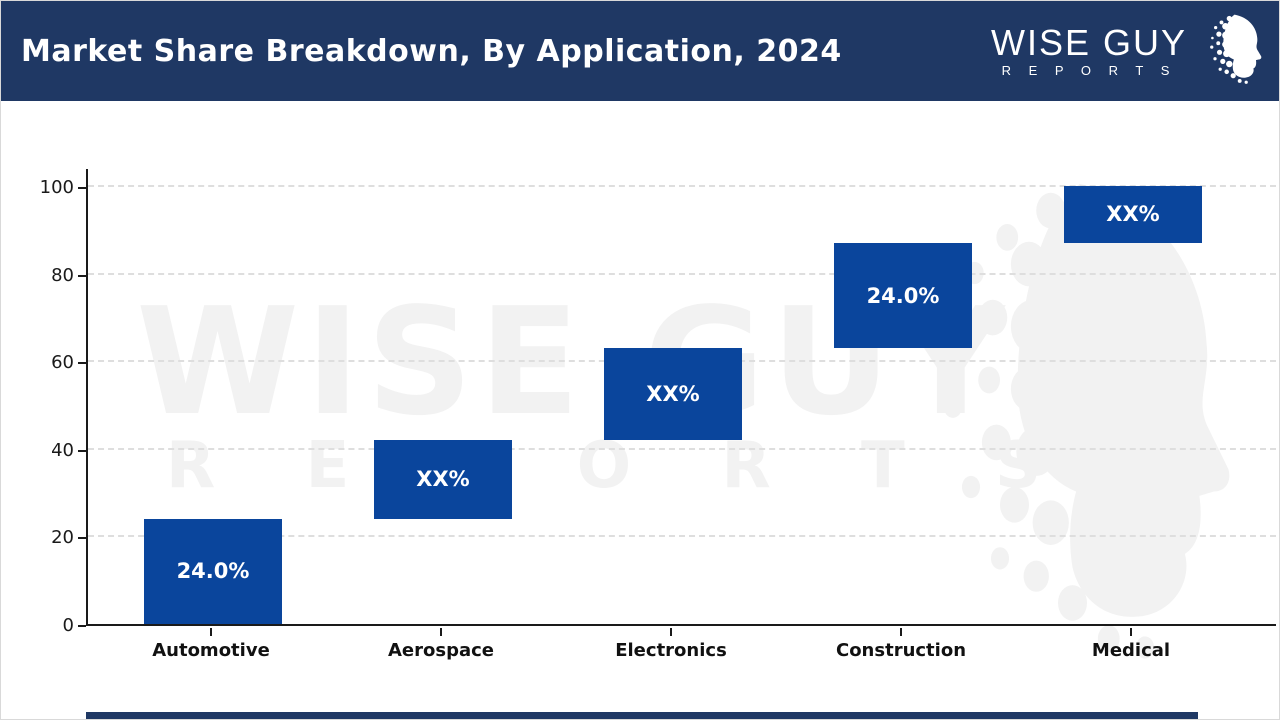  What do you see at coordinates (211, 650) in the screenshot?
I see `x-tick-label: Automotive` at bounding box center [211, 650].